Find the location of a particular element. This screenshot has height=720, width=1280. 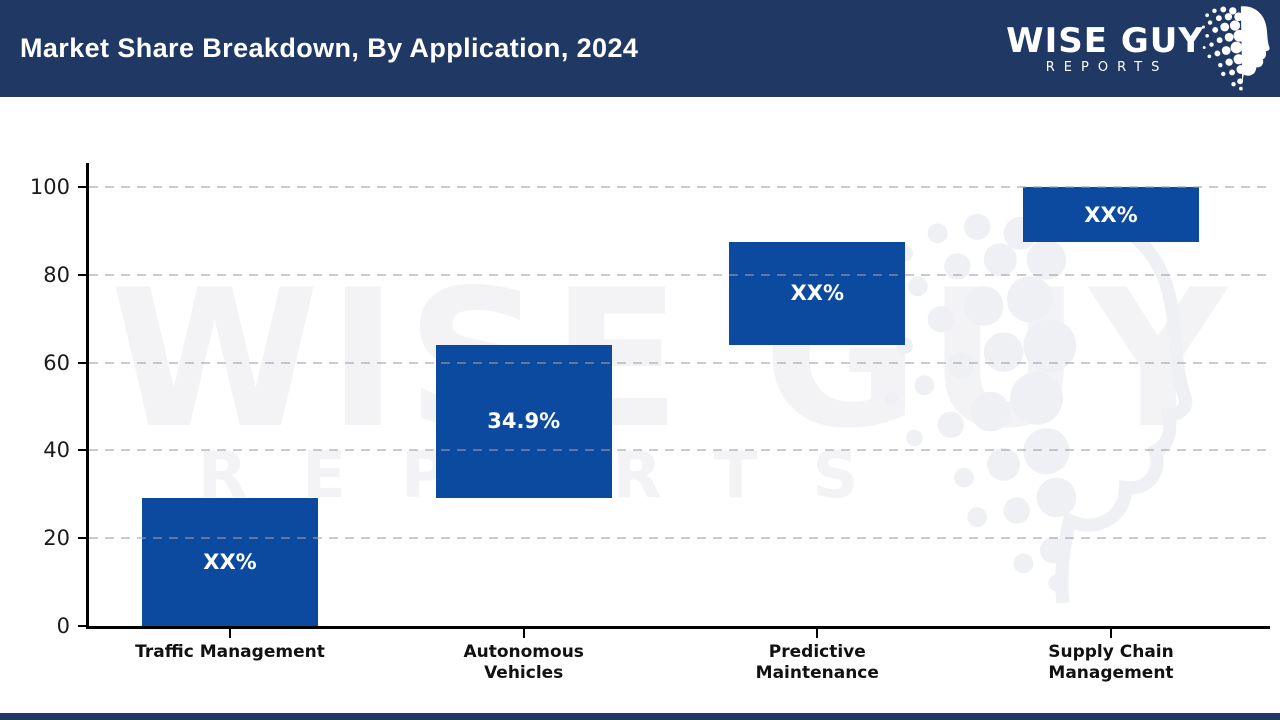

footer-bar is located at coordinates (640, 716).